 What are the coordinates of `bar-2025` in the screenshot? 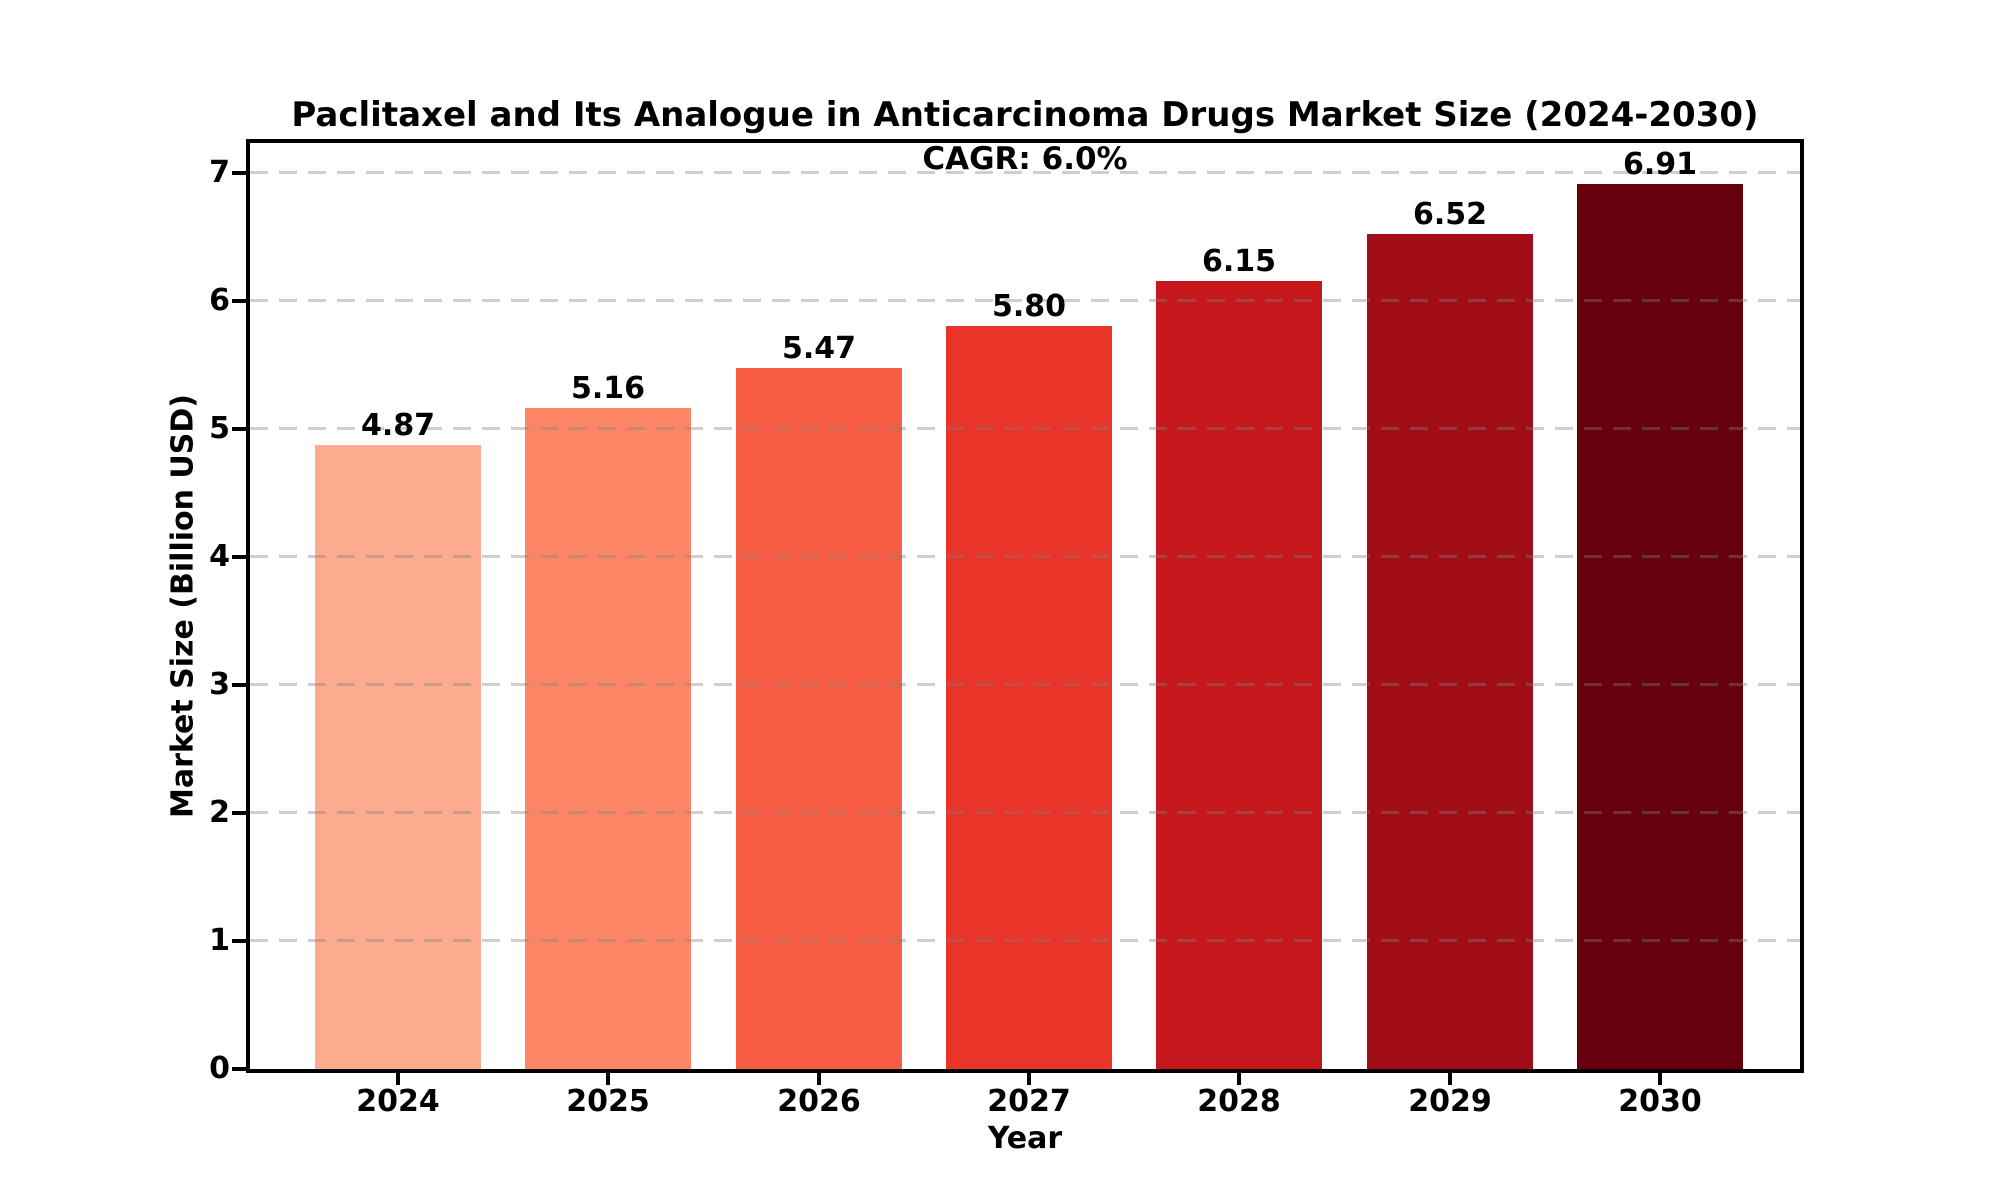 It's located at (608, 738).